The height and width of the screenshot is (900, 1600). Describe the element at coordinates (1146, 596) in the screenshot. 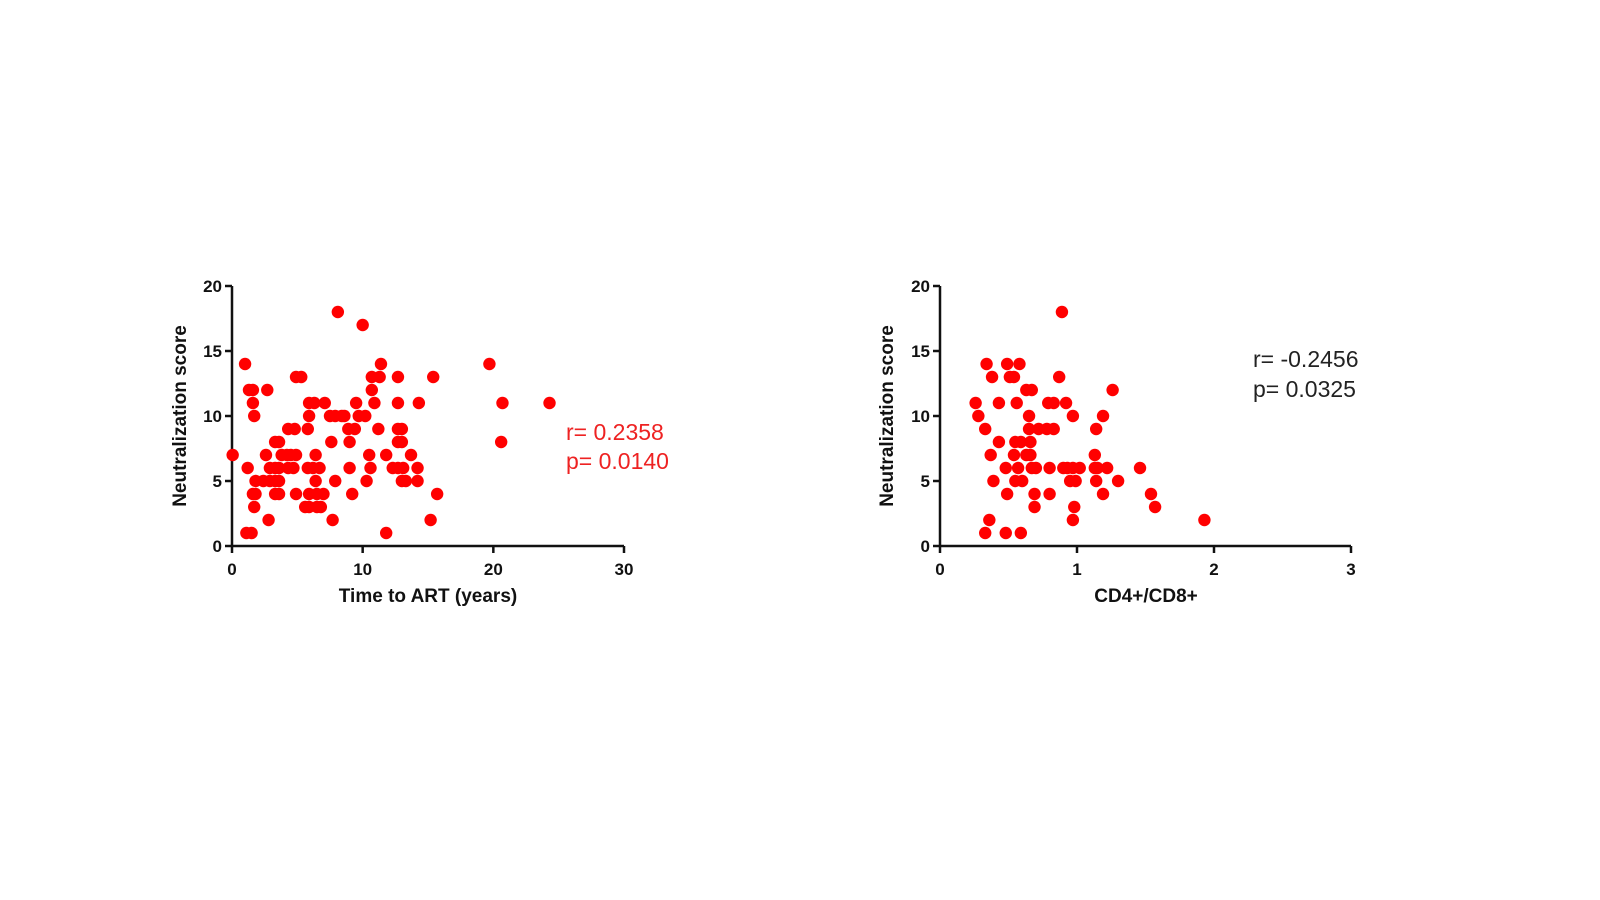

I see `x-axis-label: CD4+/CD8+` at that location.